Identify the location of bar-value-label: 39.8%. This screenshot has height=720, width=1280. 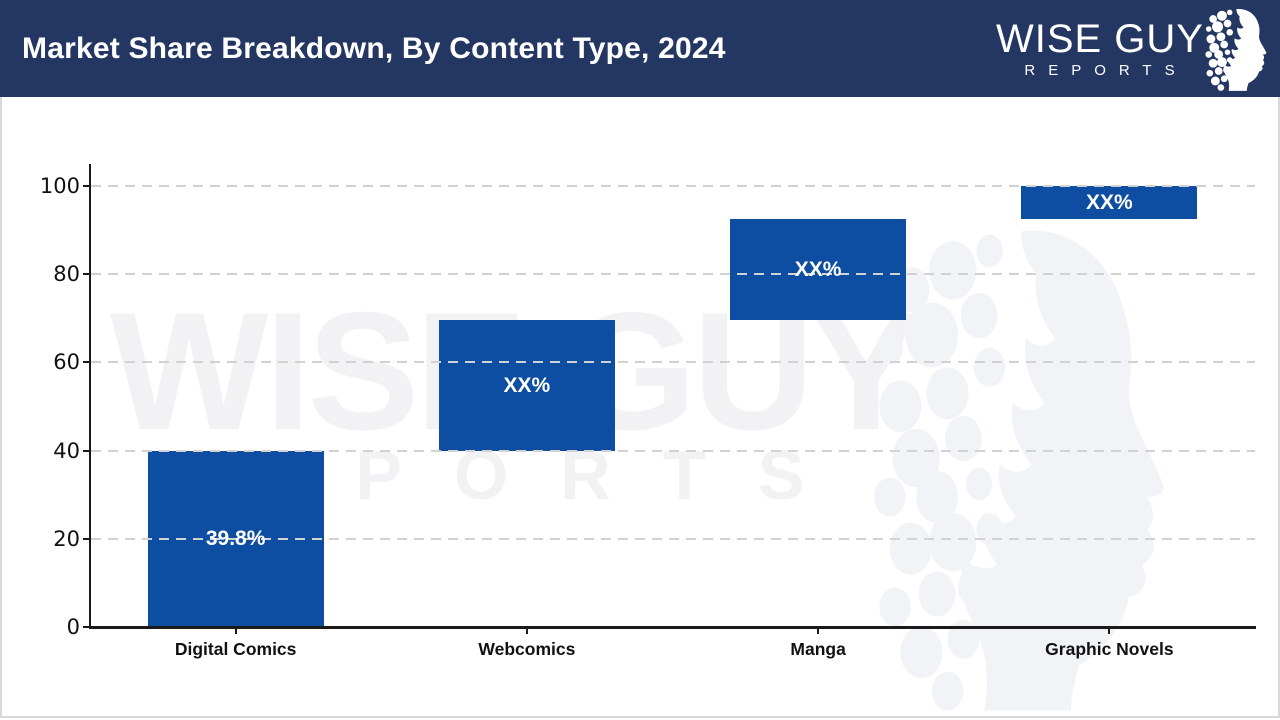
(235, 539).